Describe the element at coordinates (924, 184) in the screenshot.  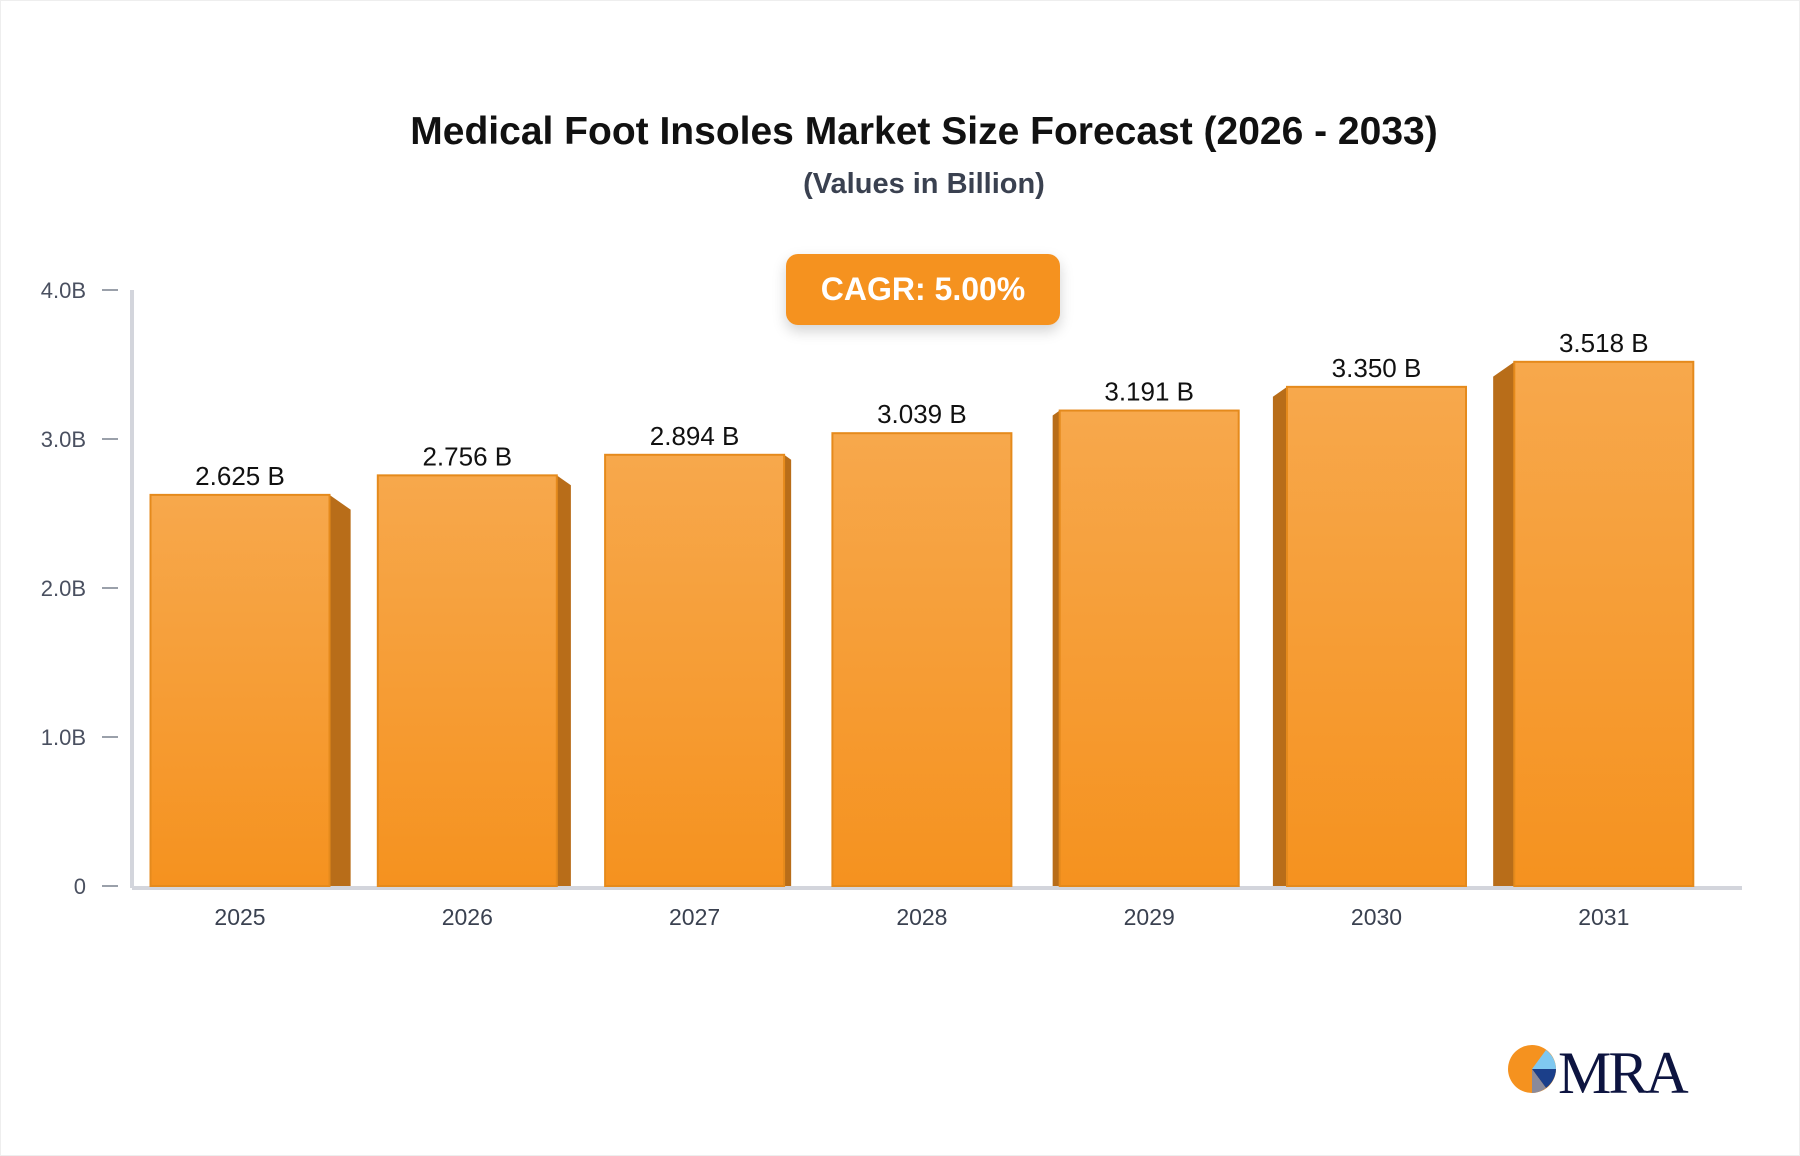
I see `chart-subtitle: (Values in Billion)` at that location.